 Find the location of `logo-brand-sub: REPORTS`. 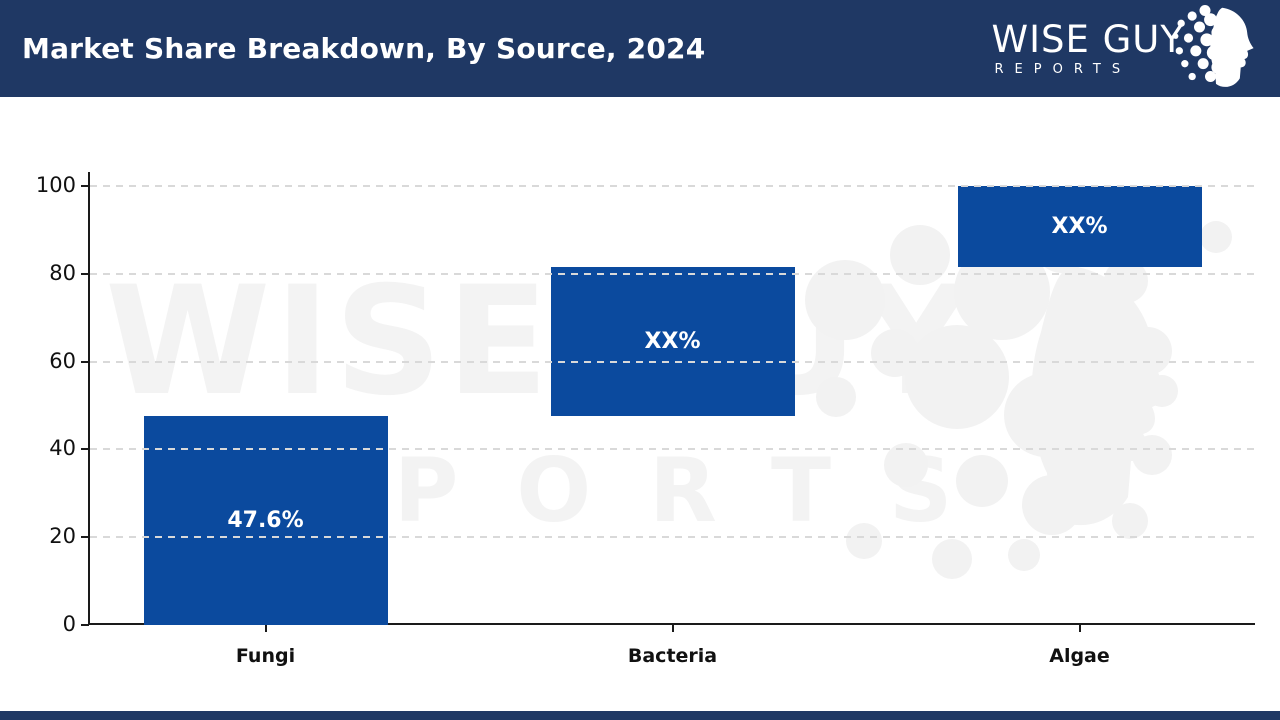

logo-brand-sub: REPORTS is located at coordinates (1063, 69).